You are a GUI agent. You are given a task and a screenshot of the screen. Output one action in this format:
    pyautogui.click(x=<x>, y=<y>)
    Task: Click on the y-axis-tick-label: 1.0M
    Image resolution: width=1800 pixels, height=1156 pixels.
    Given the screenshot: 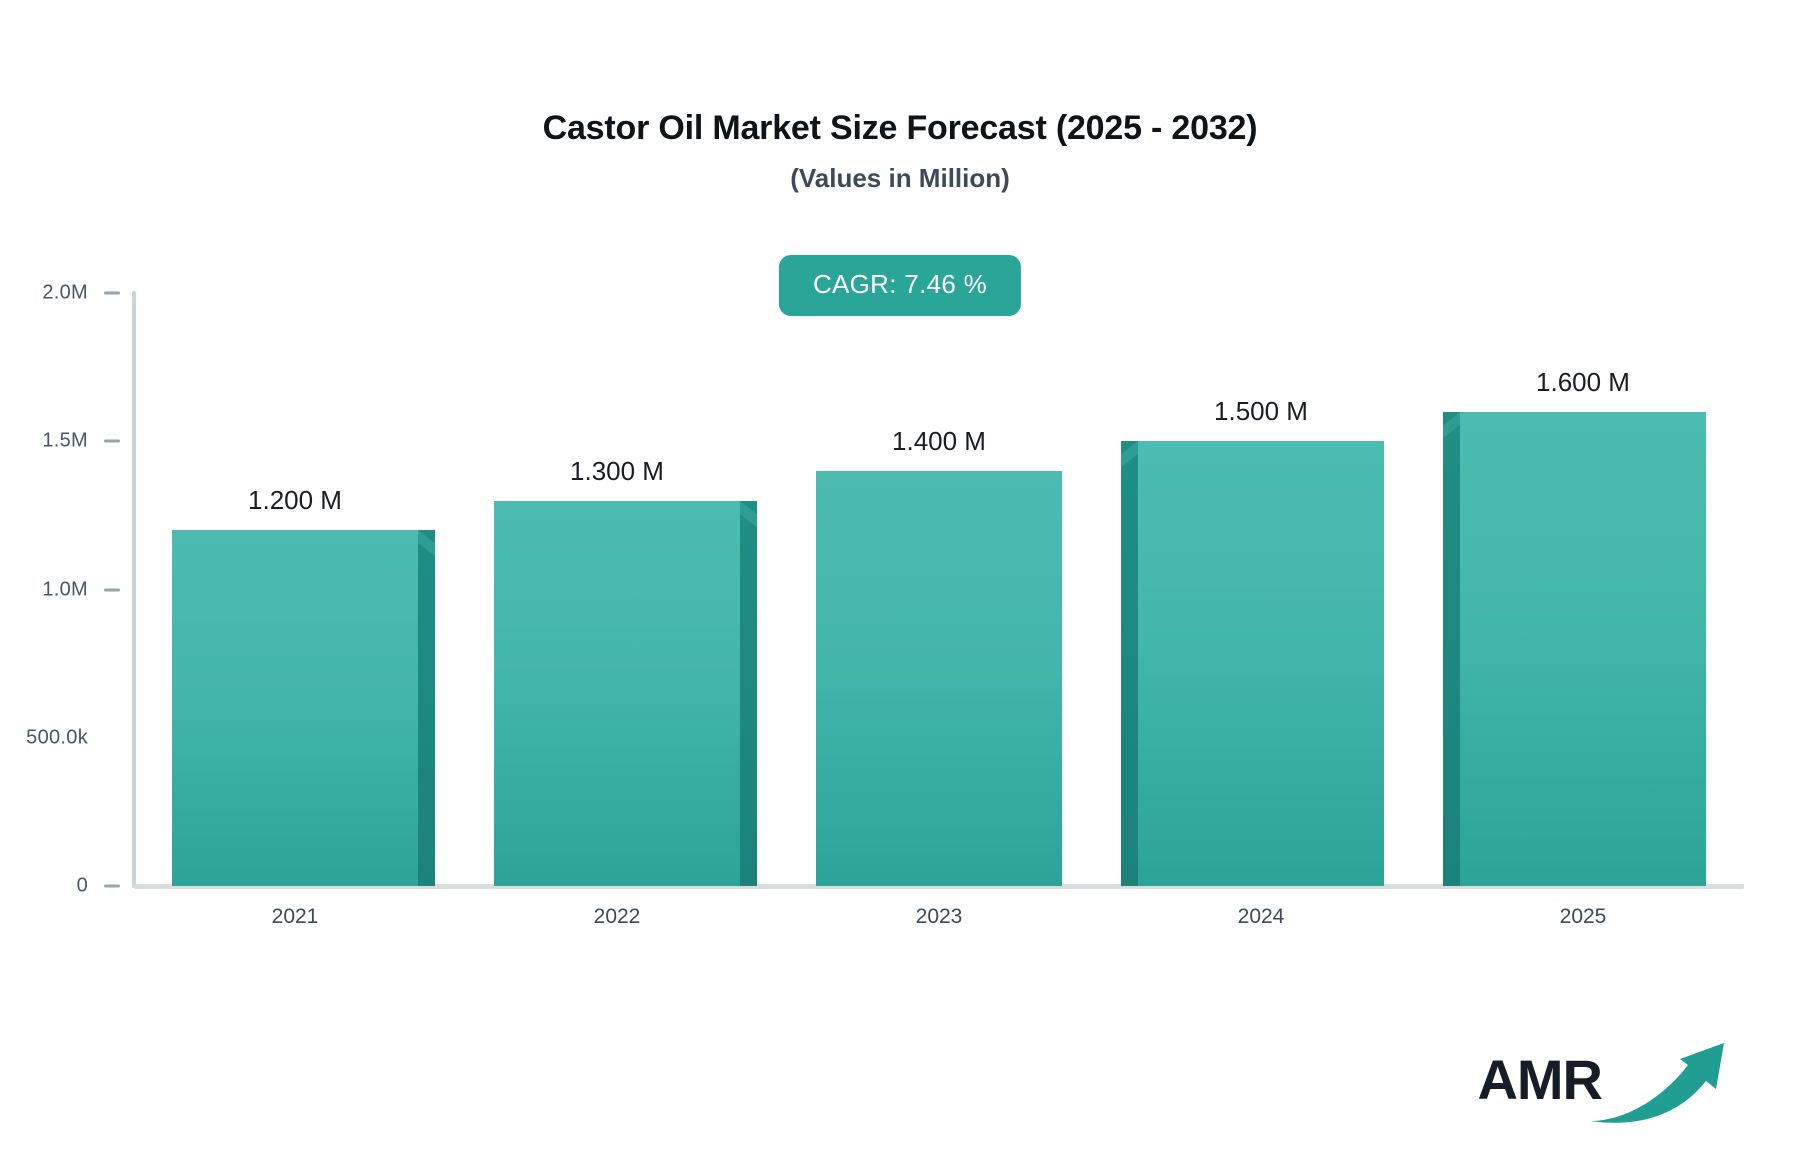 What is the action you would take?
    pyautogui.click(x=65, y=589)
    